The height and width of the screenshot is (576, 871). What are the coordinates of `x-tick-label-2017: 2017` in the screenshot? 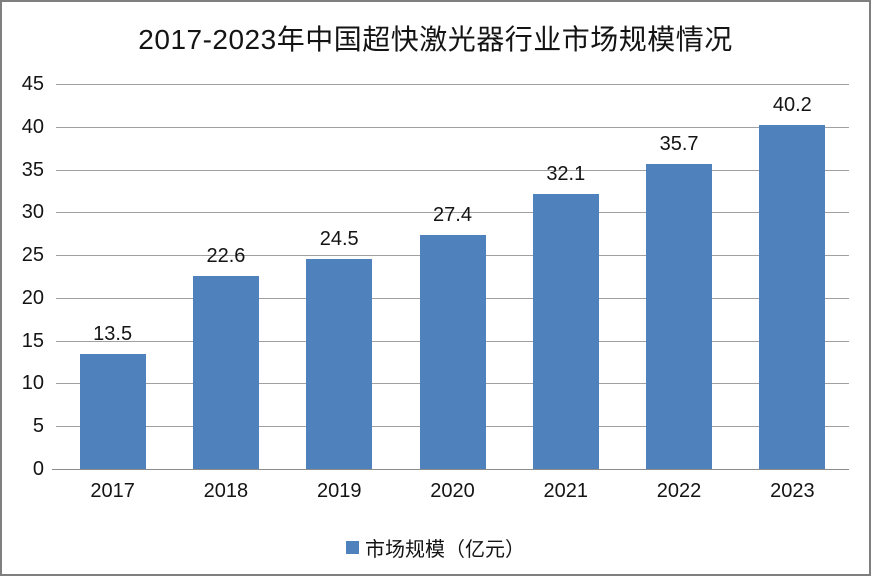 It's located at (112, 491).